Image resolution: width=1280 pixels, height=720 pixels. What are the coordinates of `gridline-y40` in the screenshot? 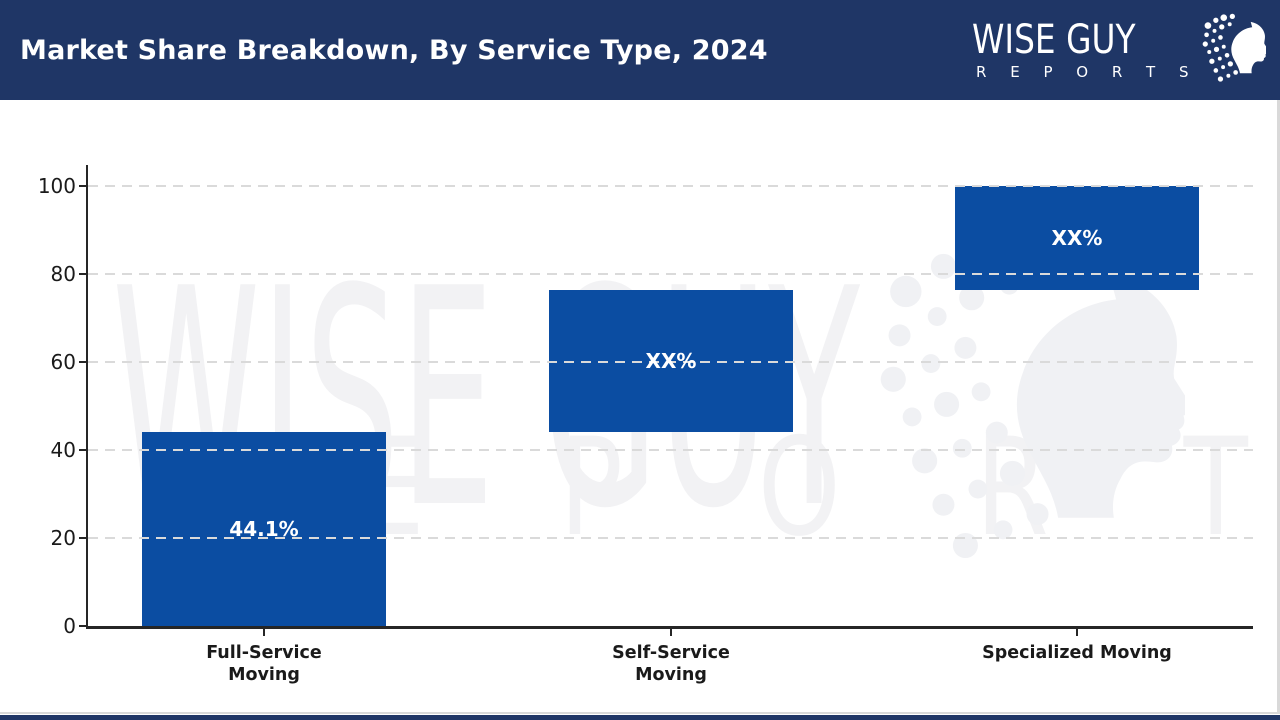 It's located at (670, 450).